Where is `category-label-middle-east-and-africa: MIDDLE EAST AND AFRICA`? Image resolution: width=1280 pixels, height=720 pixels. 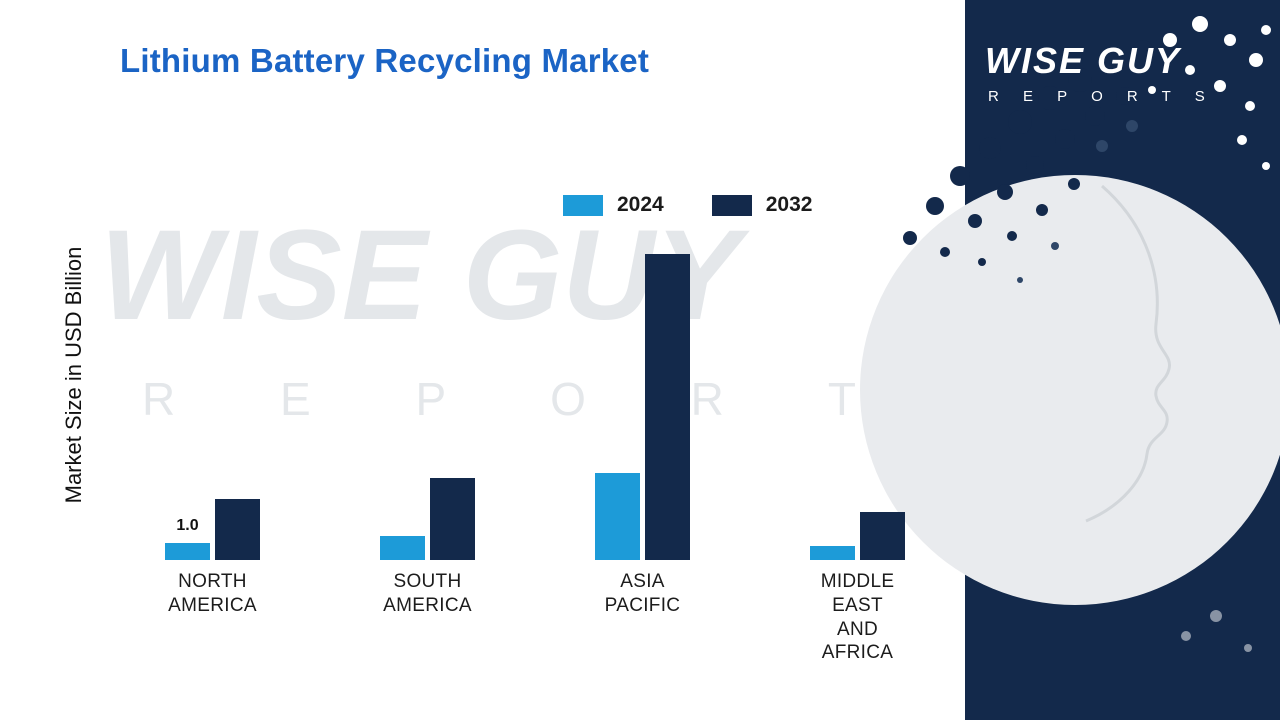 category-label-middle-east-and-africa: MIDDLE EAST AND AFRICA is located at coordinates (857, 617).